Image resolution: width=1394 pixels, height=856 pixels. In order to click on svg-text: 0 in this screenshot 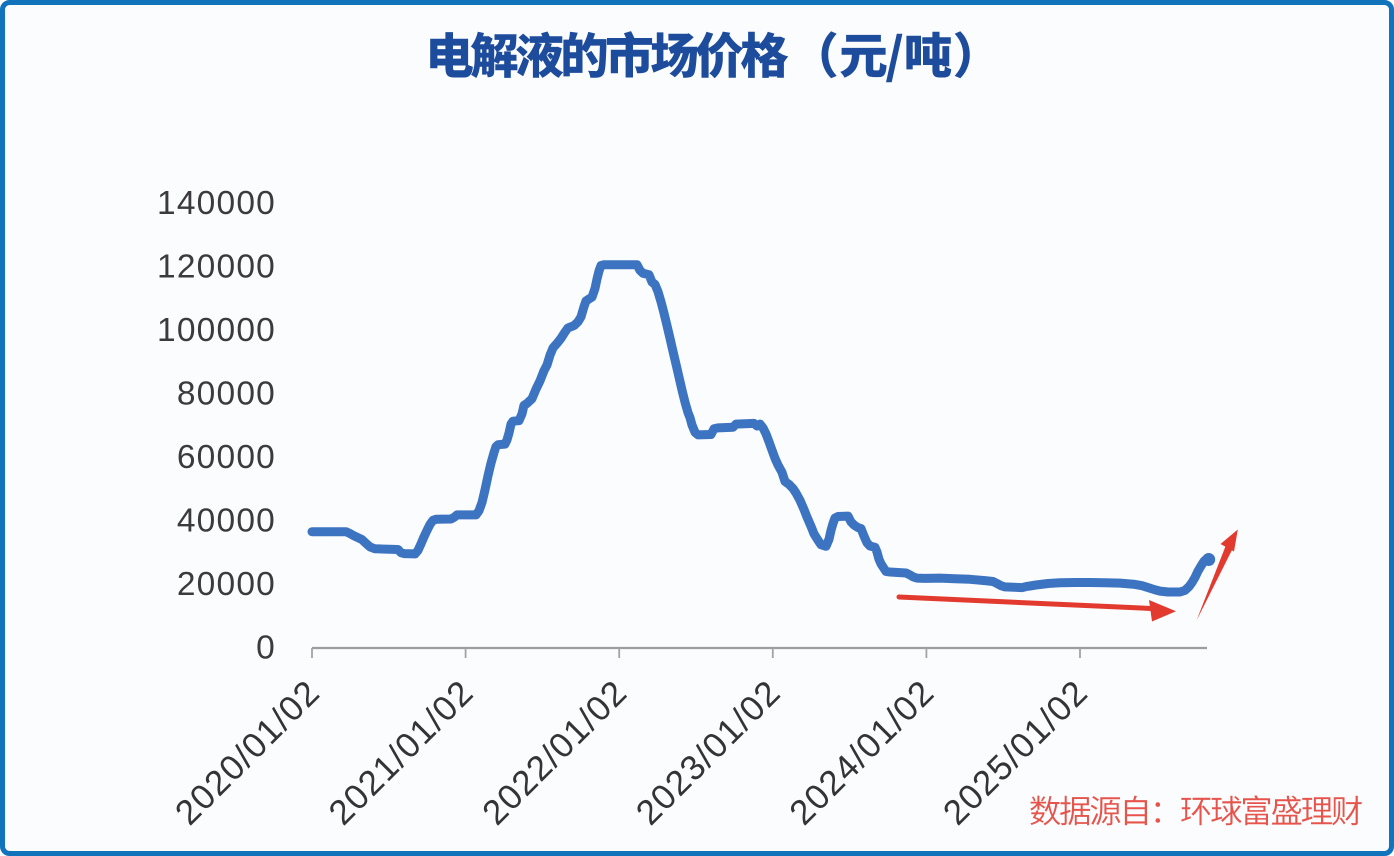, I will do `click(266, 647)`.